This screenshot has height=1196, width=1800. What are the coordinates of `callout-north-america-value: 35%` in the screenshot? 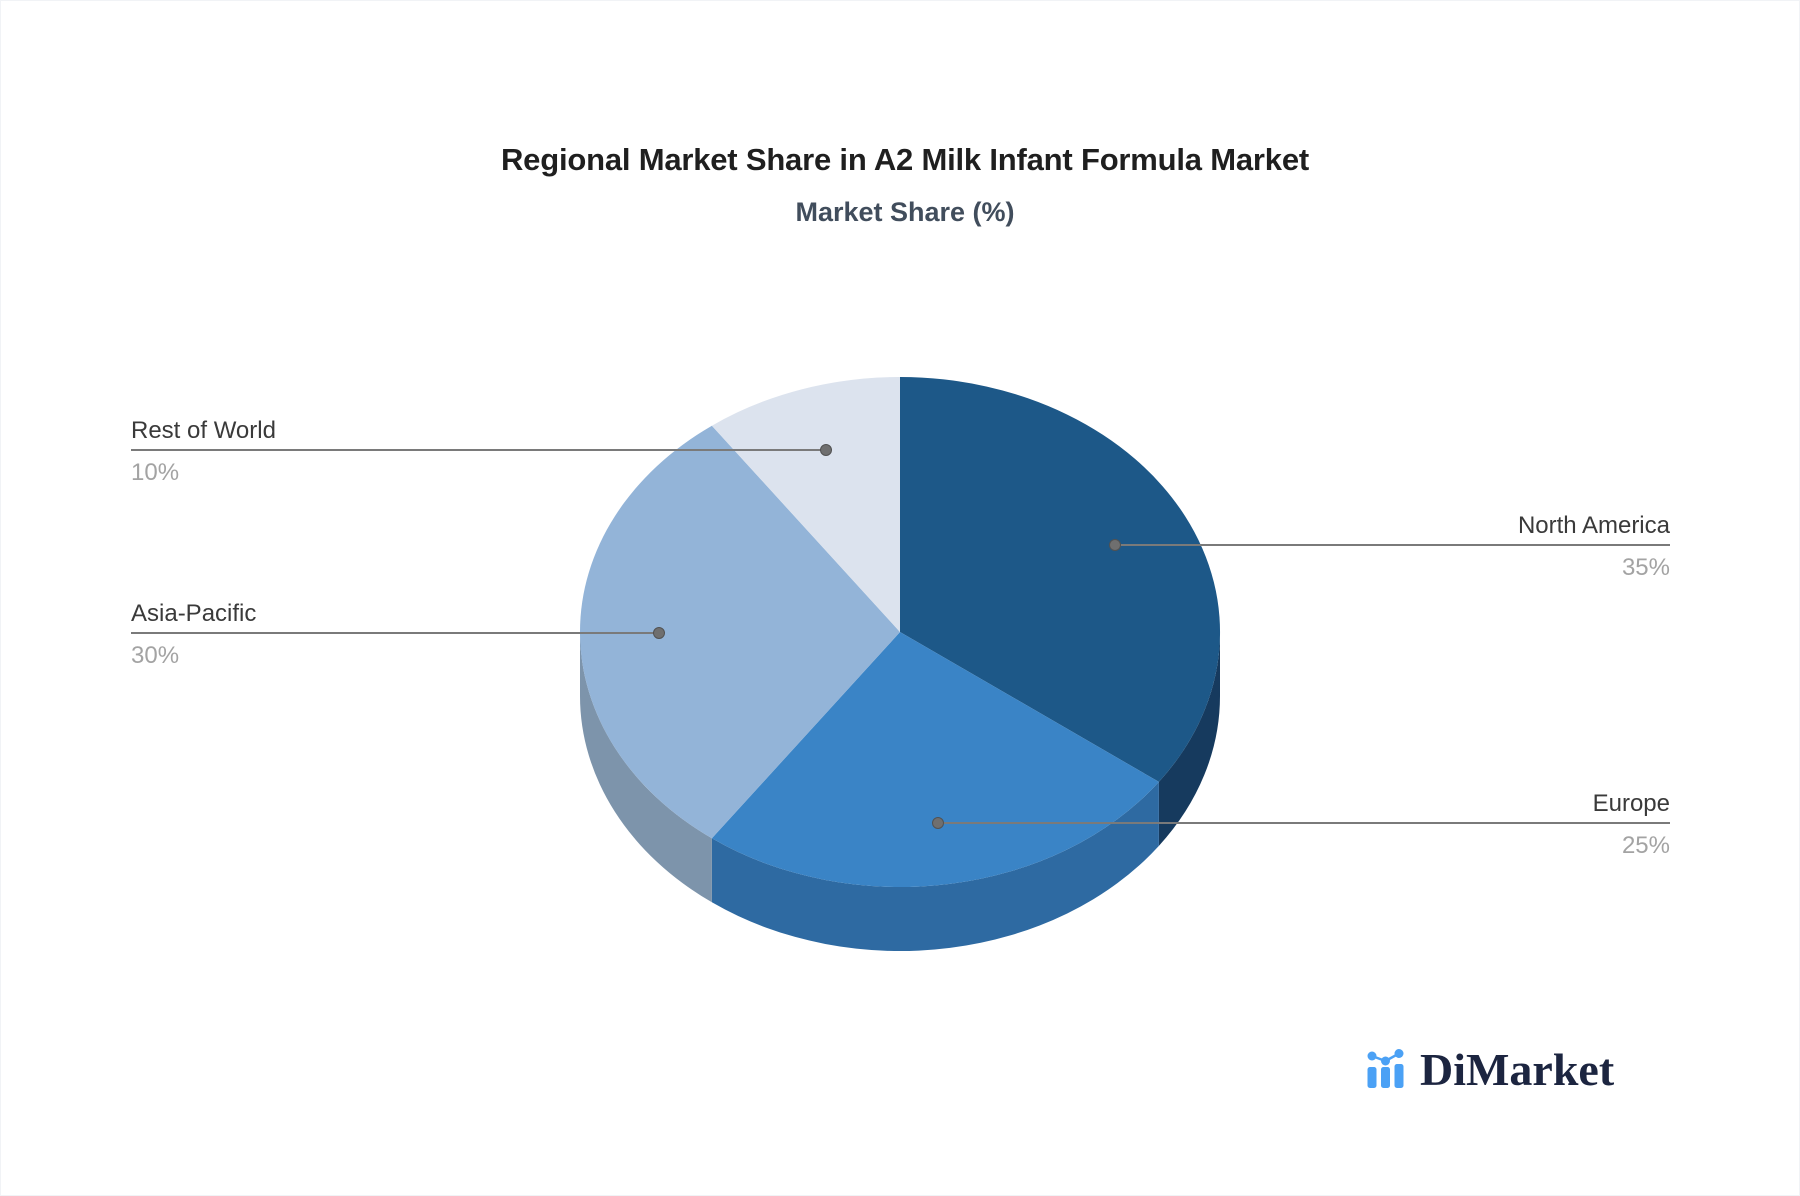 It's located at (1646, 568).